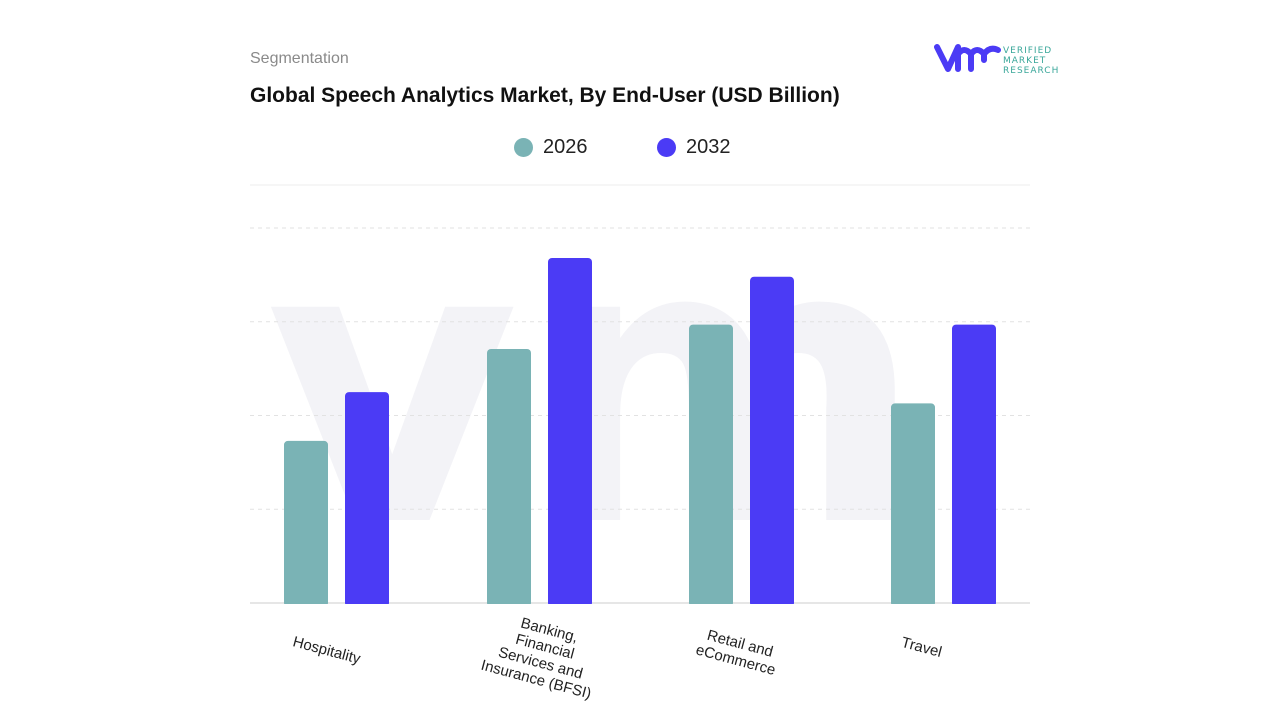  Describe the element at coordinates (565, 147) in the screenshot. I see `legend-label: 2026` at that location.